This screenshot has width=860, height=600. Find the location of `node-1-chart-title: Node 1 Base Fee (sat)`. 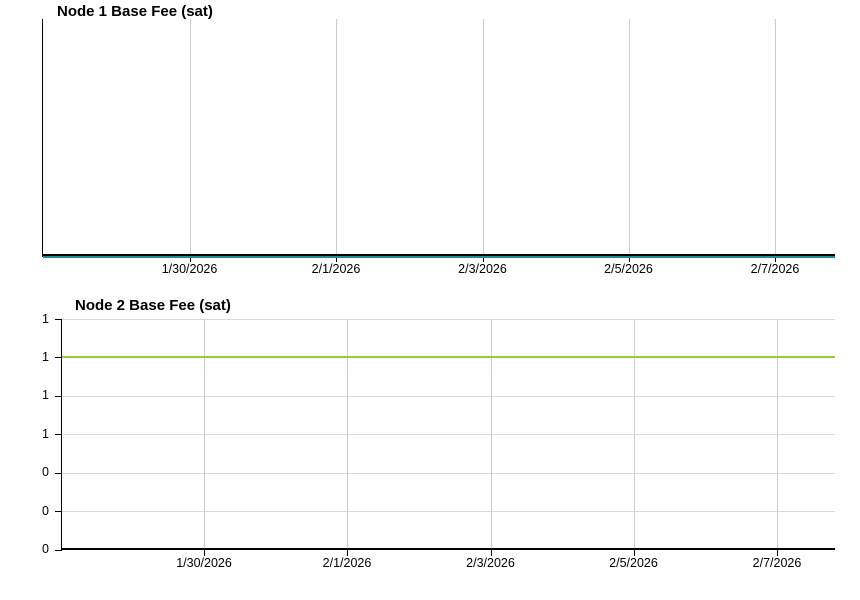

node-1-chart-title: Node 1 Base Fee (sat) is located at coordinates (135, 11).